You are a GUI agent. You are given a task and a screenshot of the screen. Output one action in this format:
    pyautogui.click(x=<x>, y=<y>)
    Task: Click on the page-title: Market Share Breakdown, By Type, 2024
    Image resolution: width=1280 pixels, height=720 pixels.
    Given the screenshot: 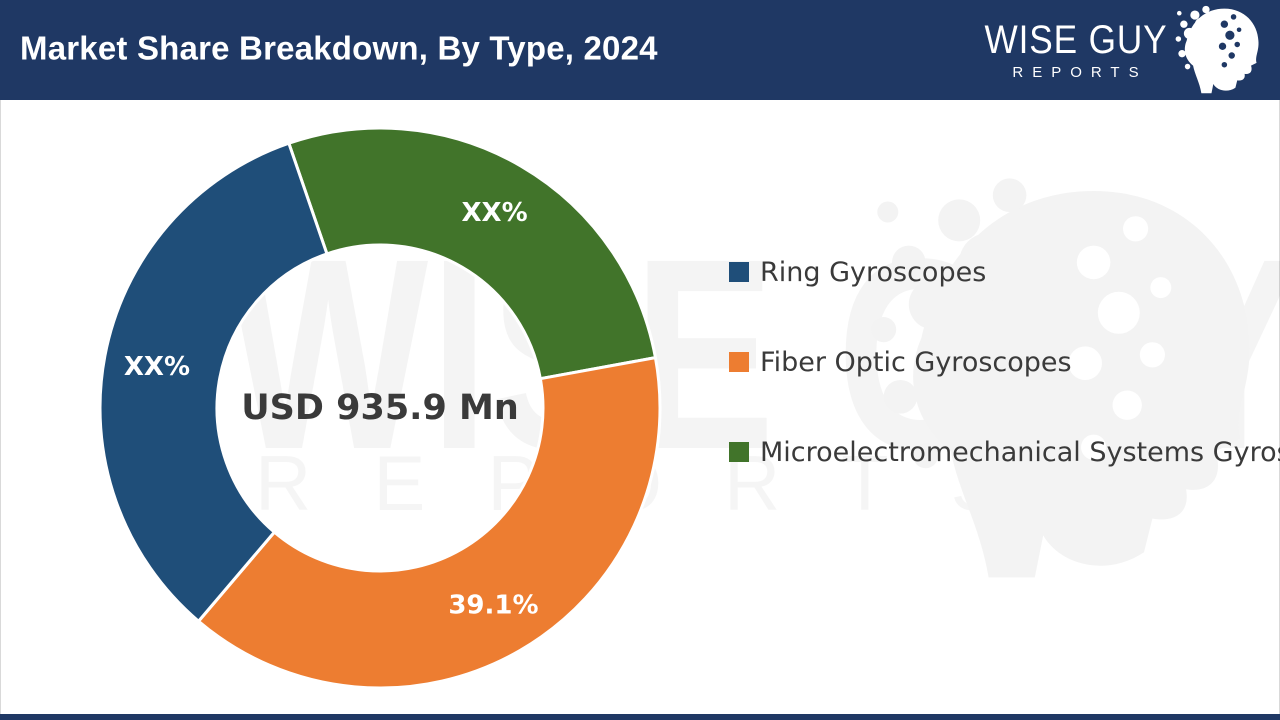 What is the action you would take?
    pyautogui.click(x=339, y=48)
    